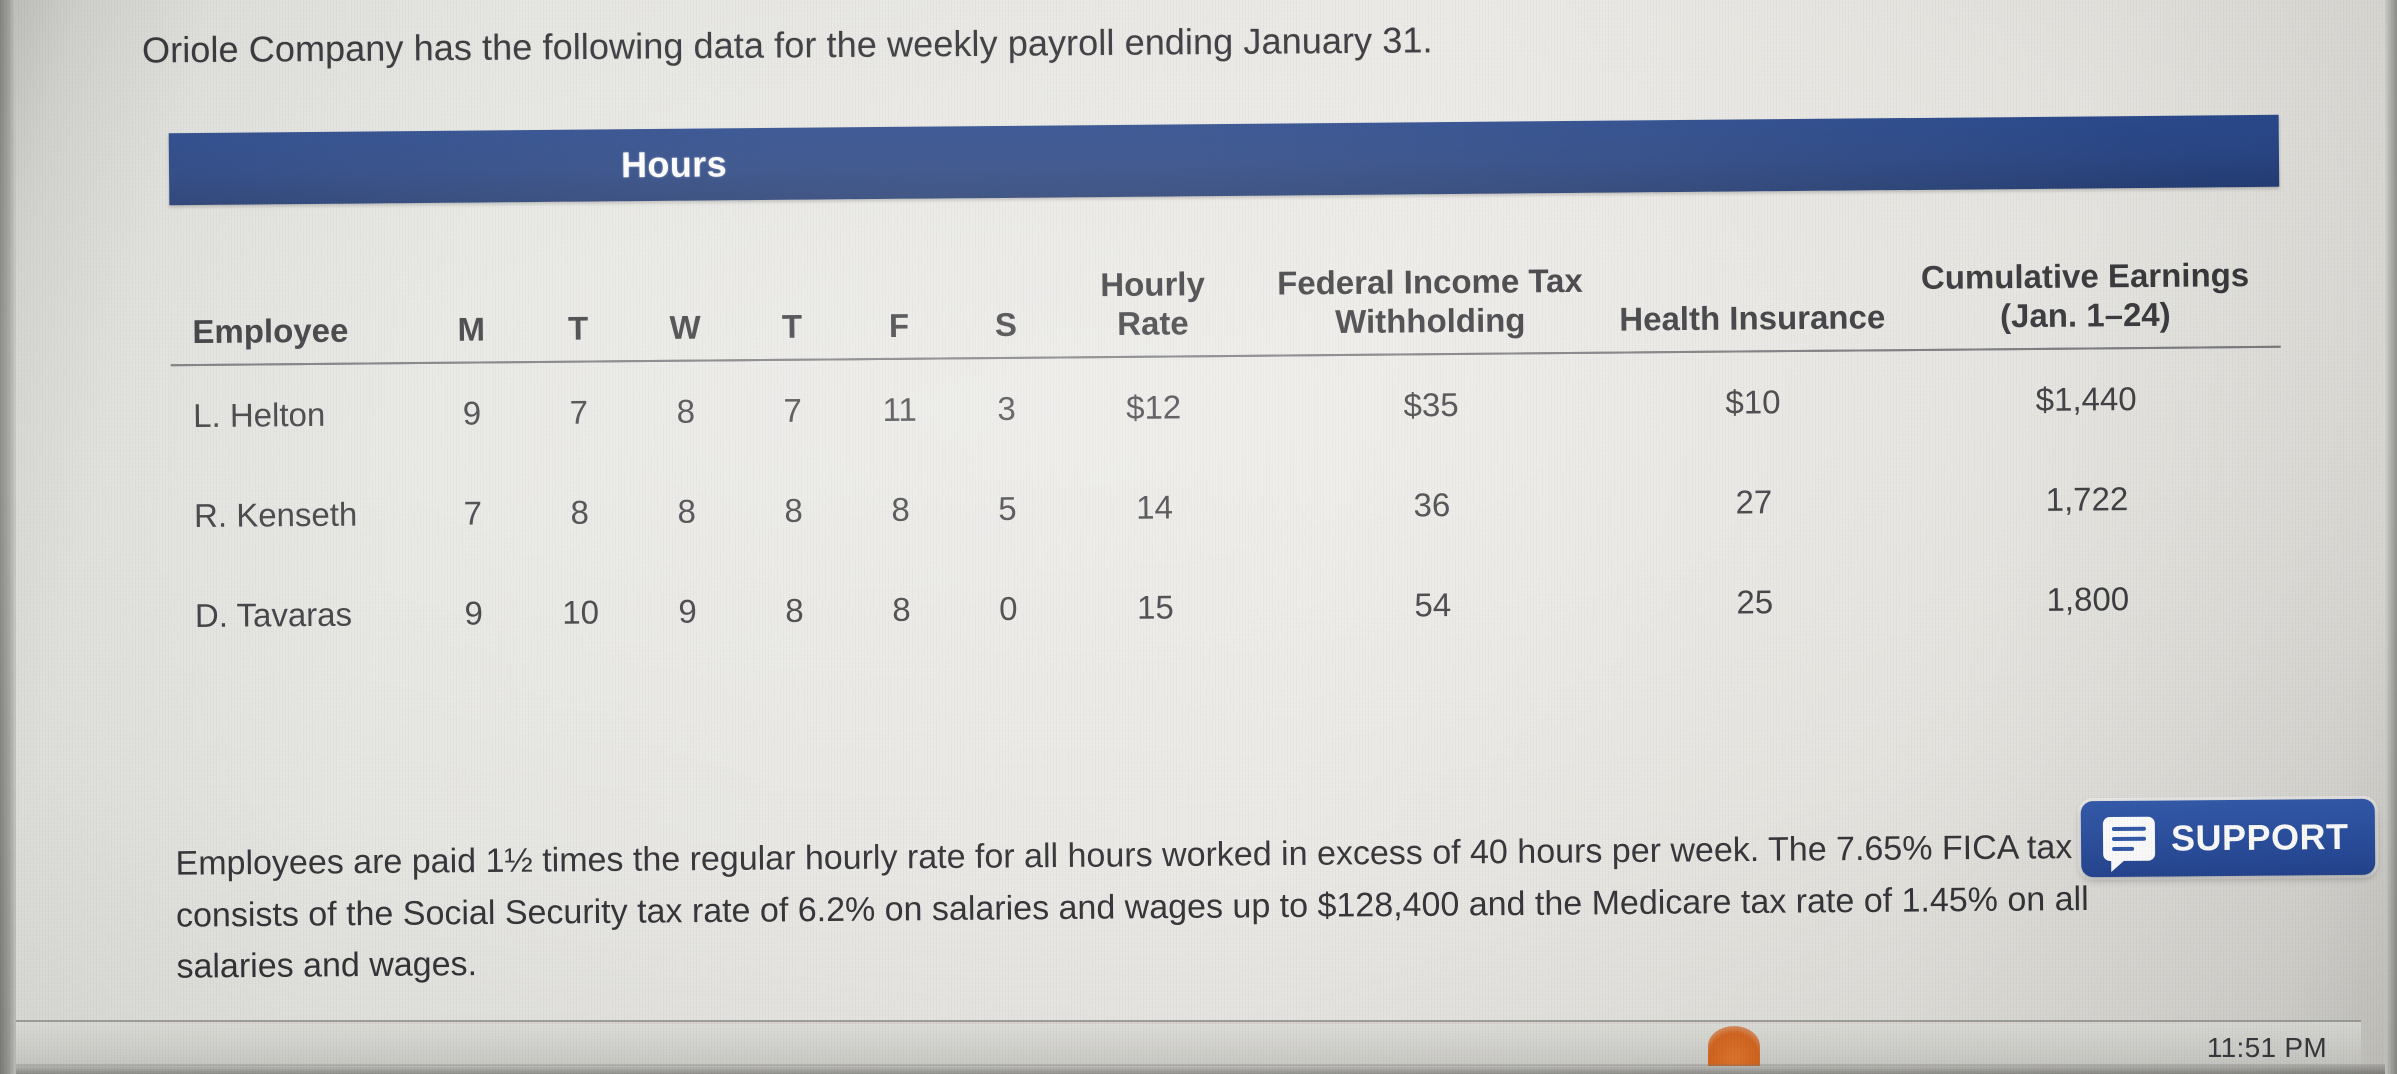 This screenshot has height=1074, width=2397. What do you see at coordinates (581, 612) in the screenshot?
I see `cell-tuesday: 10` at bounding box center [581, 612].